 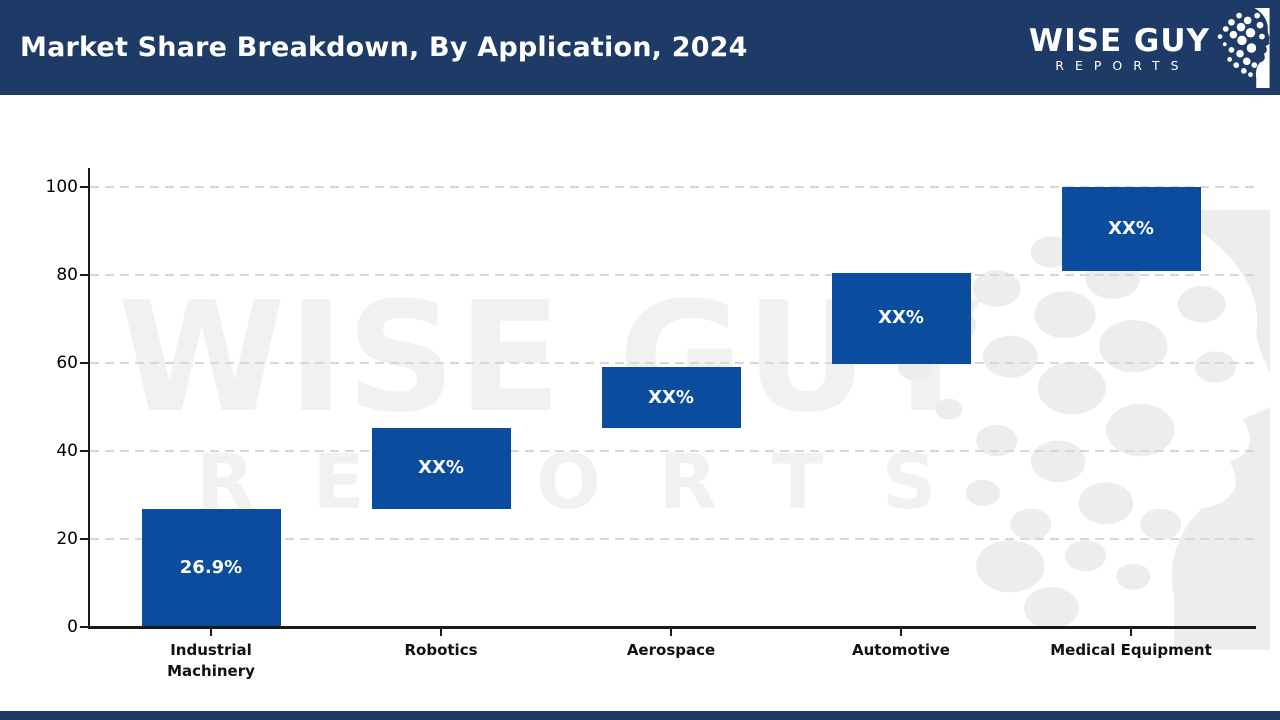 I want to click on footer-bar, so click(x=640, y=715).